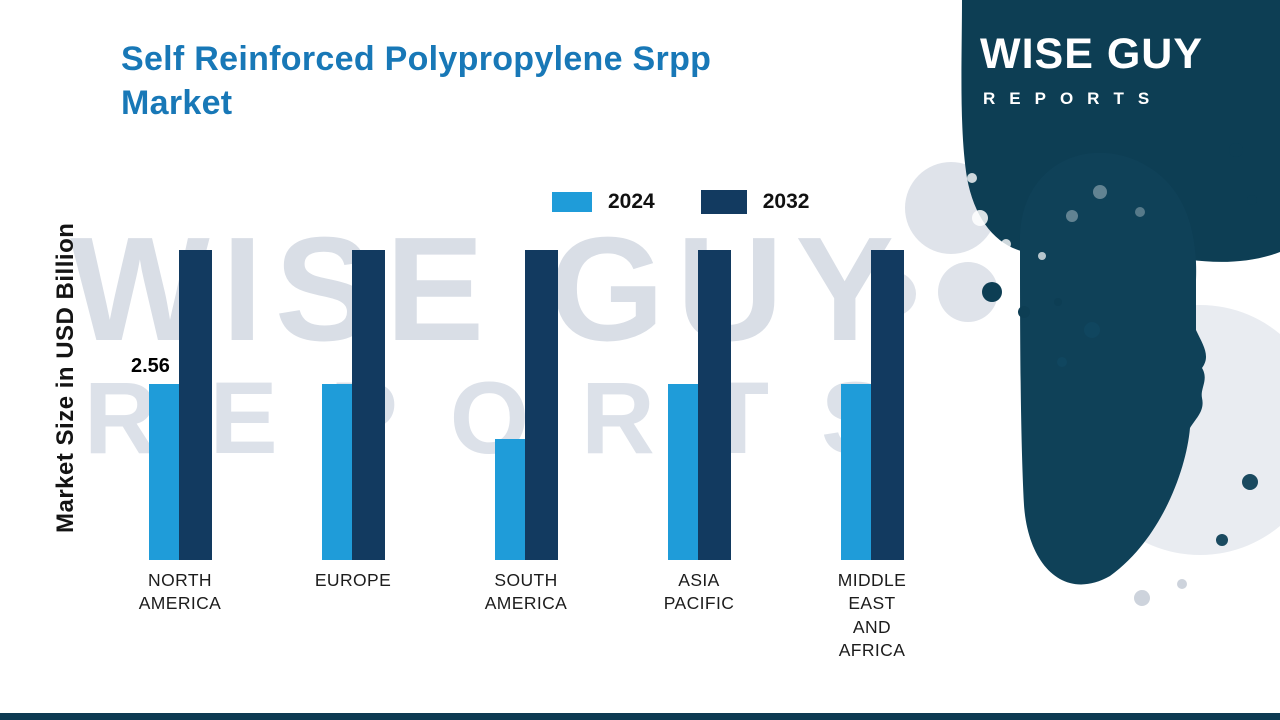 Image resolution: width=1280 pixels, height=720 pixels. Describe the element at coordinates (150, 366) in the screenshot. I see `bar-value-label: 2.56` at that location.